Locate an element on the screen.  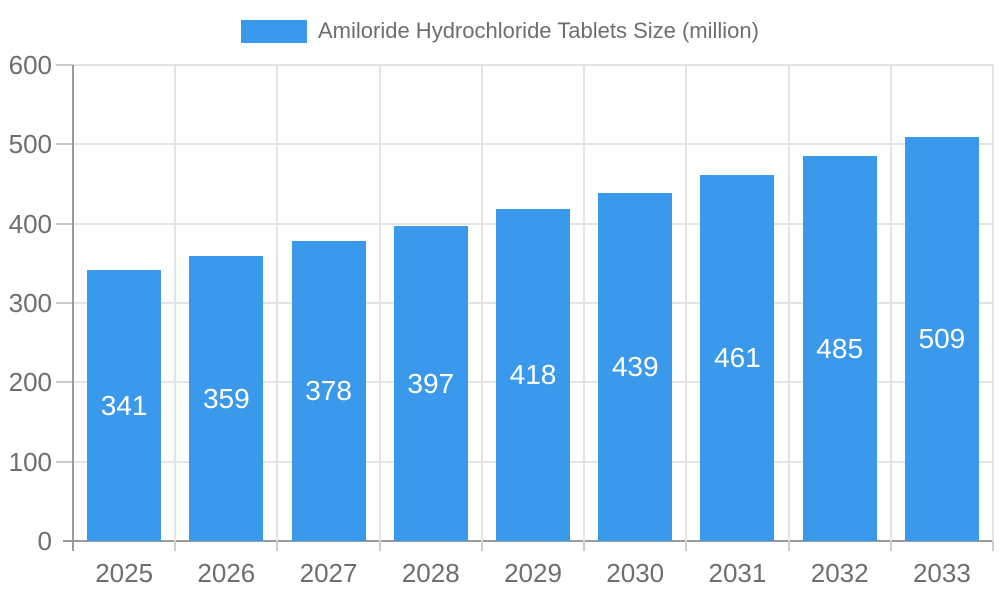
bar: 439 is located at coordinates (635, 366).